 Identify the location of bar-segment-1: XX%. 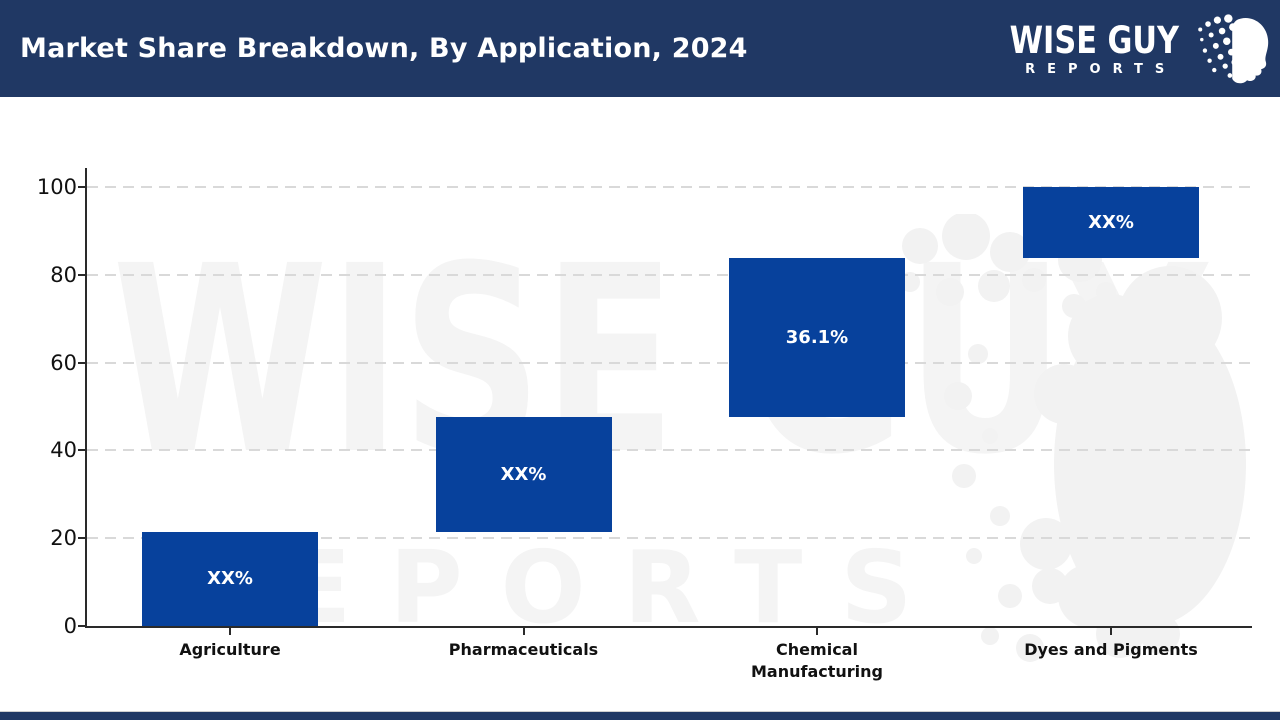
(523, 474).